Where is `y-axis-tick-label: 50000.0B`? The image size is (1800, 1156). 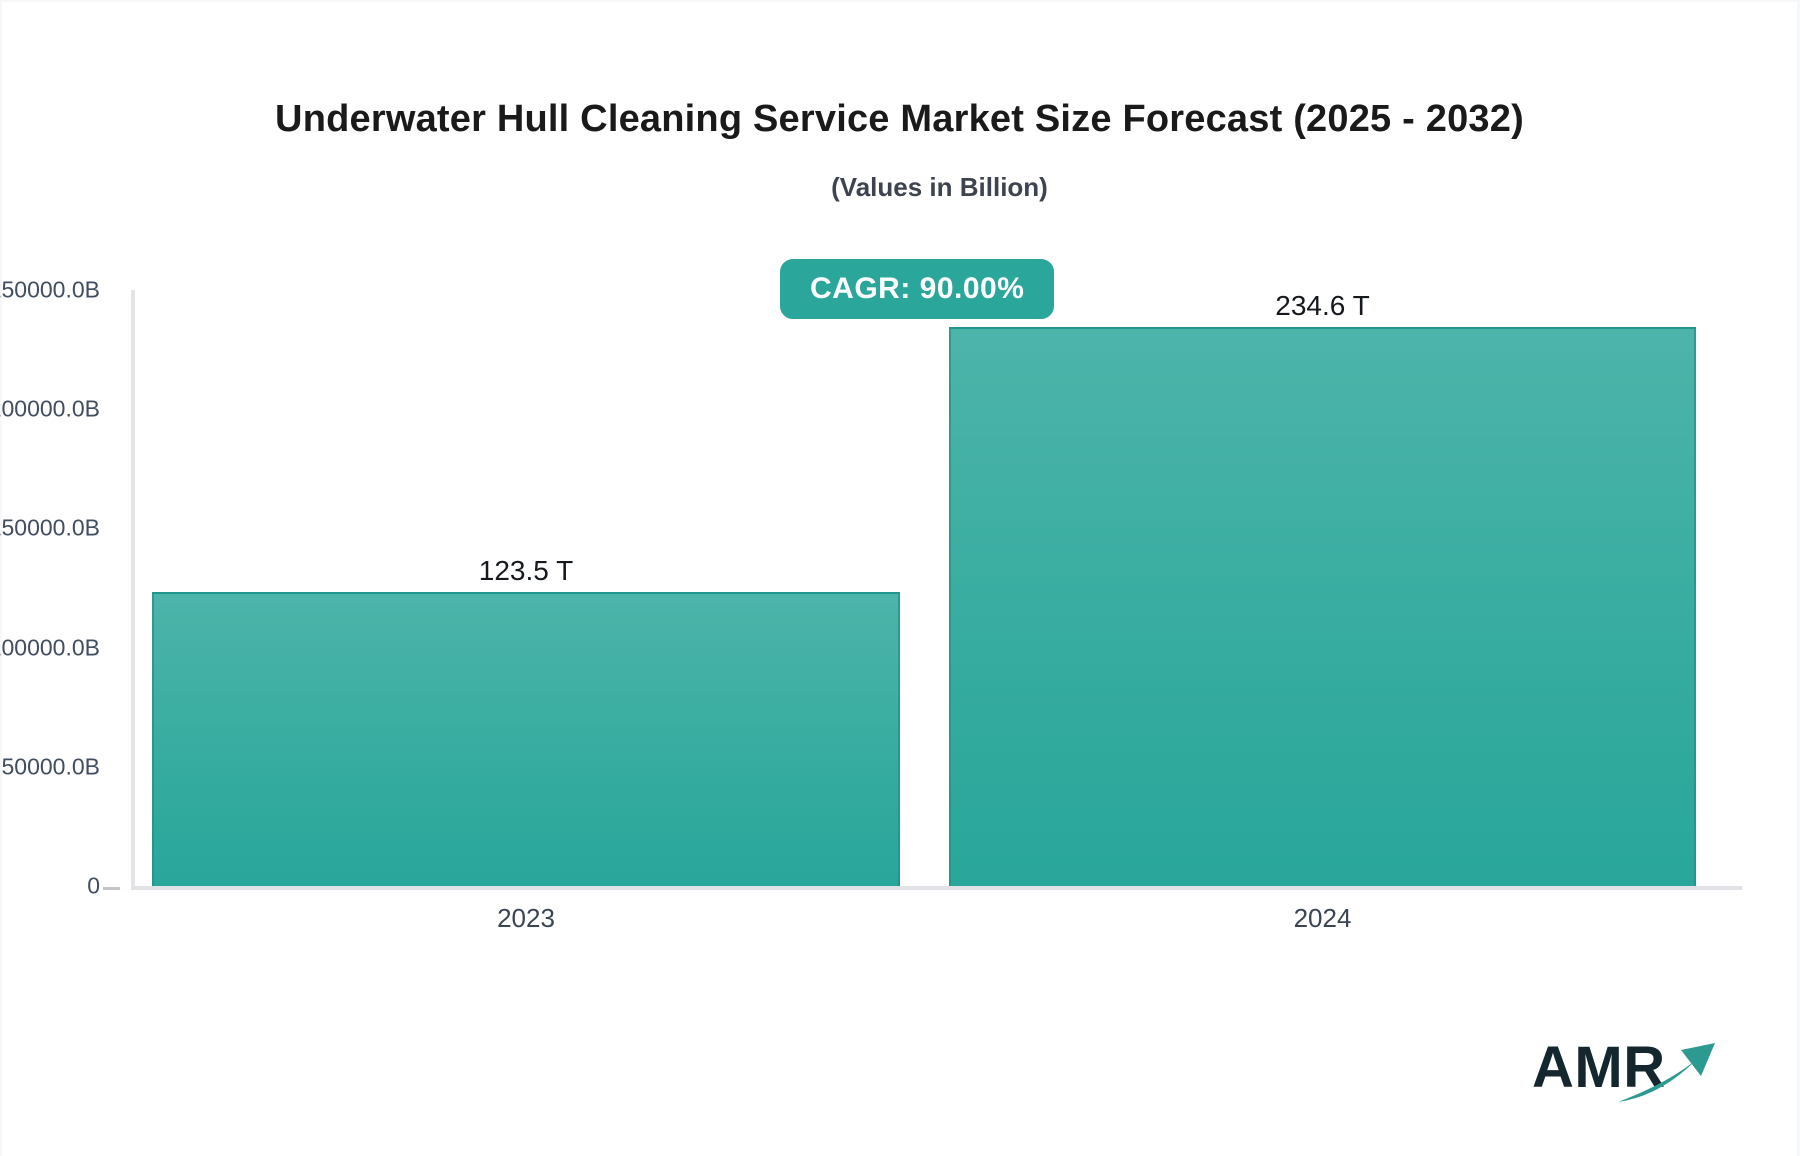 y-axis-tick-label: 50000.0B is located at coordinates (50, 766).